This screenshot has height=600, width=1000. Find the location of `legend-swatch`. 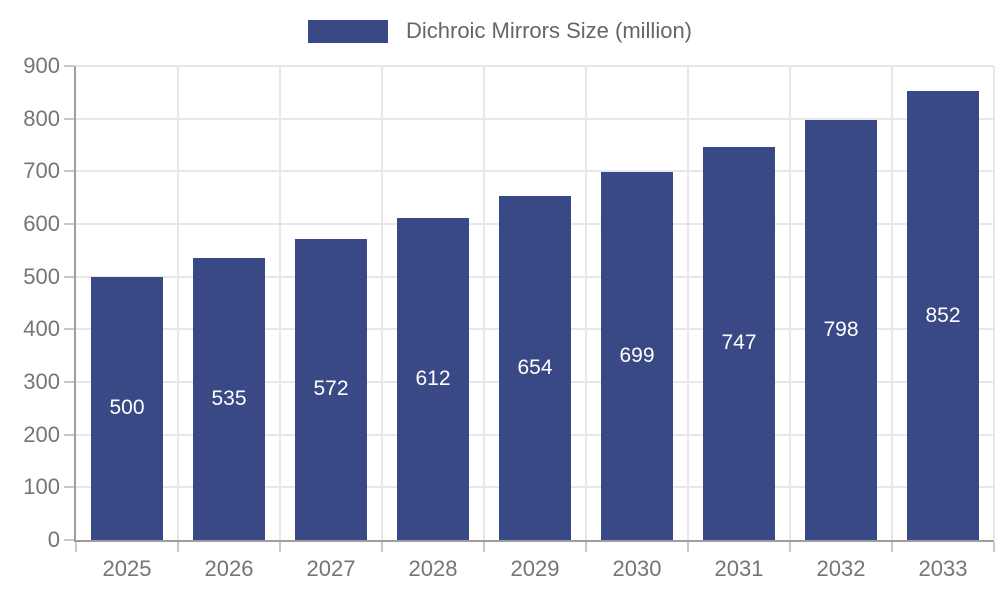

legend-swatch is located at coordinates (347, 31).